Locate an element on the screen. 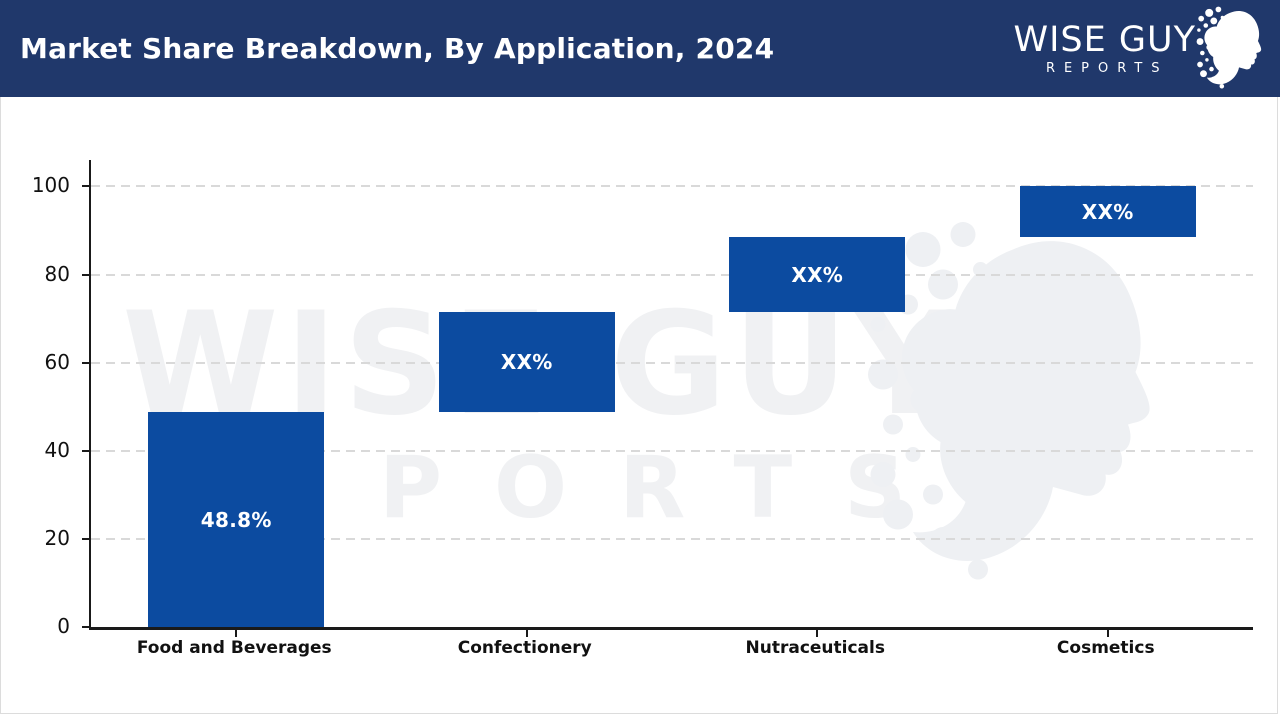 The image size is (1280, 720). bar-cosmetics: XX% is located at coordinates (1107, 212).